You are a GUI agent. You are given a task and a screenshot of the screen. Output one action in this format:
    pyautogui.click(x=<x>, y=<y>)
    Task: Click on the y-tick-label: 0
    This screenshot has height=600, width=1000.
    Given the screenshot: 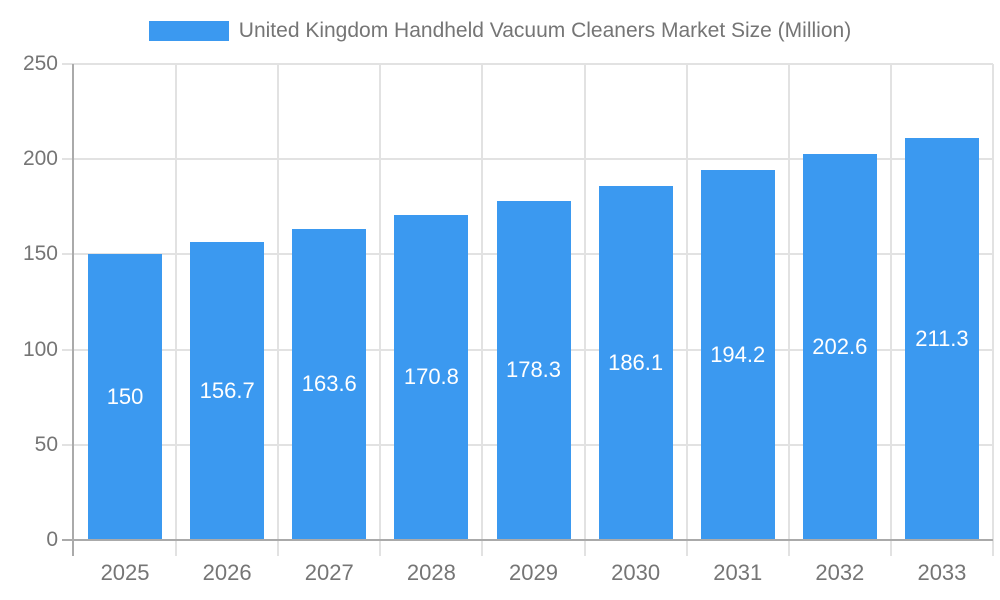 What is the action you would take?
    pyautogui.click(x=52, y=539)
    